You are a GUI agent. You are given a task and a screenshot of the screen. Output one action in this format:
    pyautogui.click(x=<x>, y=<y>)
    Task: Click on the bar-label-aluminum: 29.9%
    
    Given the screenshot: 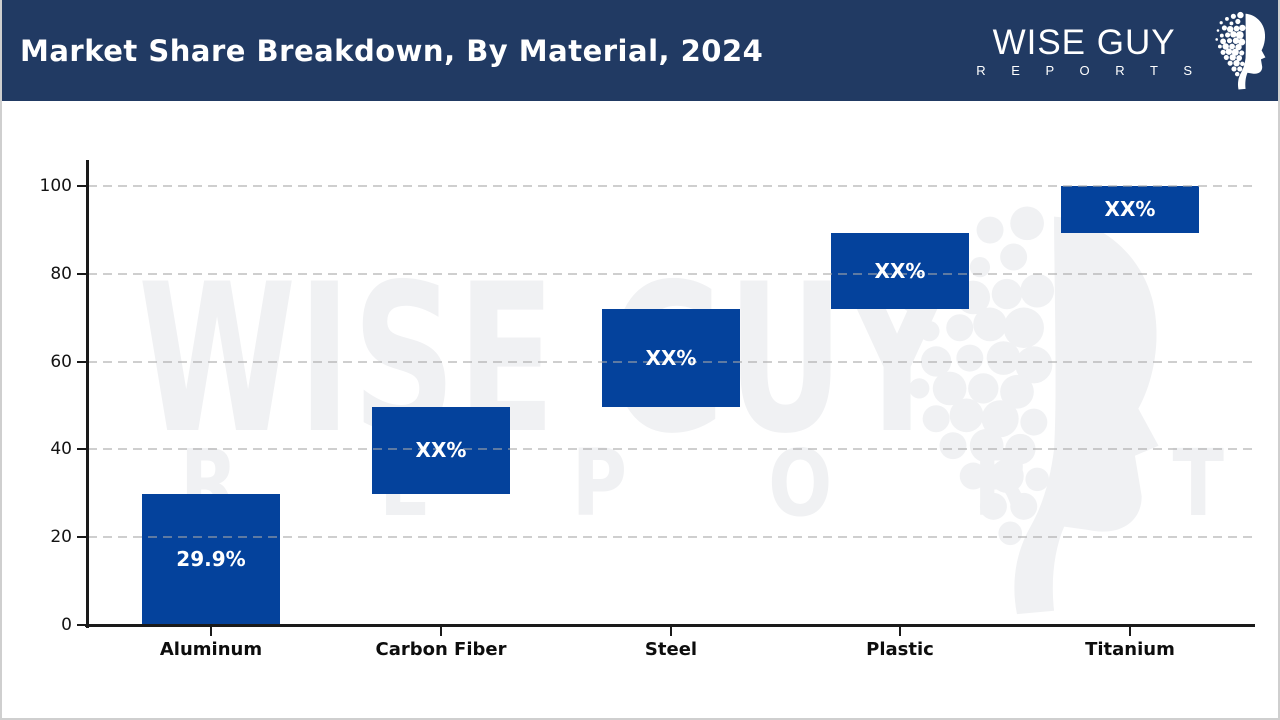 What is the action you would take?
    pyautogui.click(x=211, y=559)
    